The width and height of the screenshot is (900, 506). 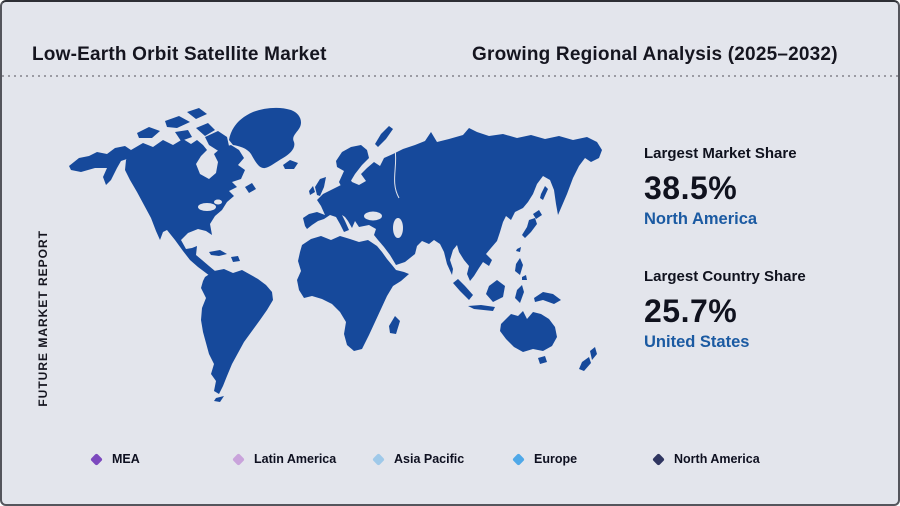 What do you see at coordinates (495, 291) in the screenshot?
I see `region-borneo` at bounding box center [495, 291].